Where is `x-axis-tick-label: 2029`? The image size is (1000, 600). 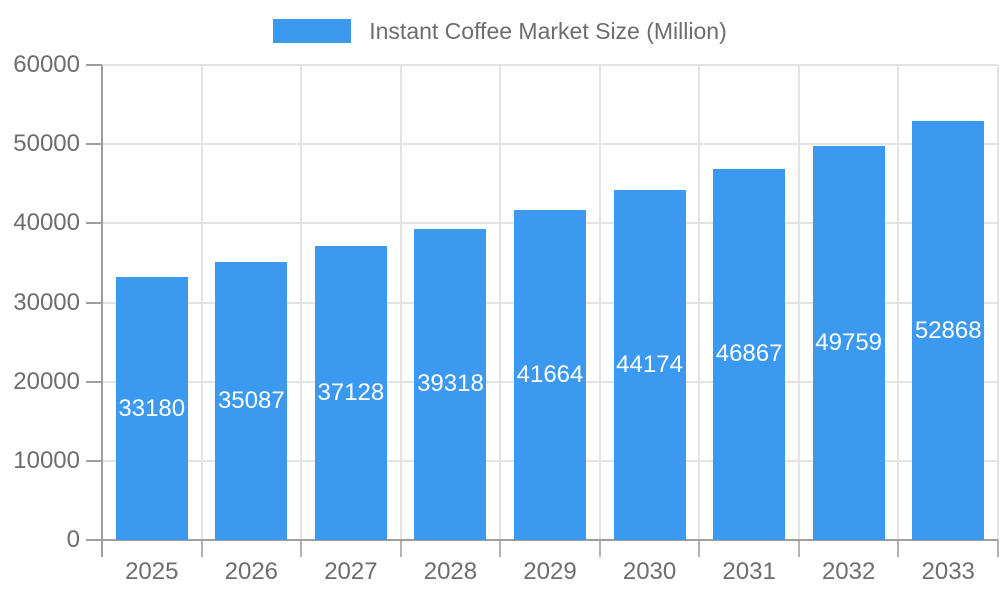 x-axis-tick-label: 2029 is located at coordinates (550, 571).